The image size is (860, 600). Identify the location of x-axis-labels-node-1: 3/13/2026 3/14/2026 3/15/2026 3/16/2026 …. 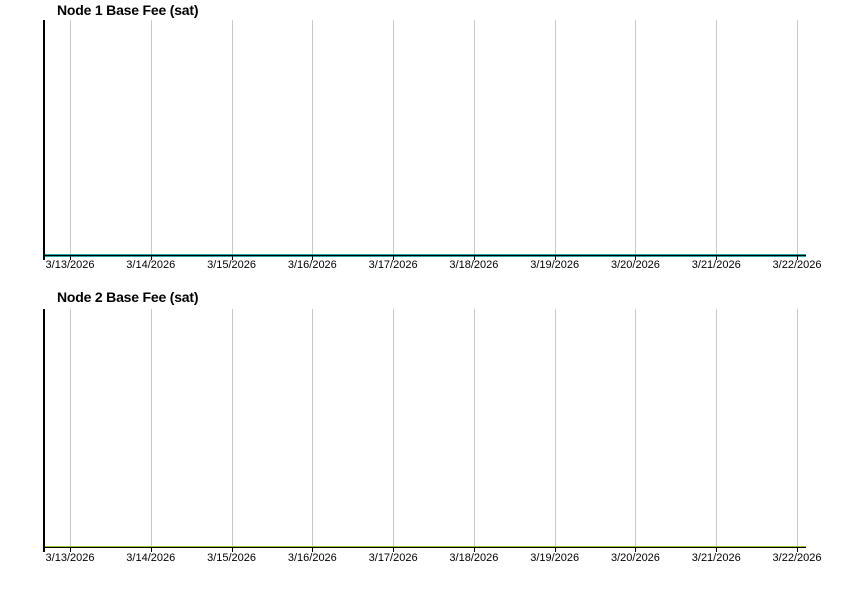
(432, 265).